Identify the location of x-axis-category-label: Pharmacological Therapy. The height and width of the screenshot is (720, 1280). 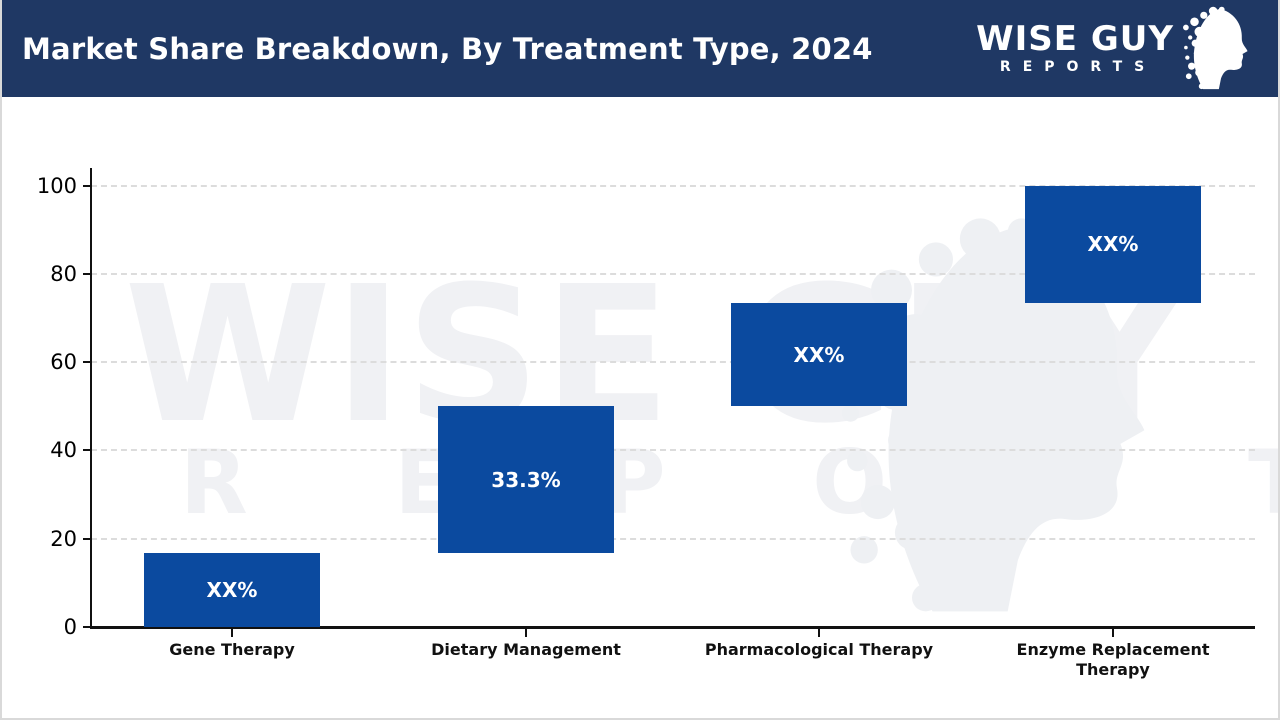
(819, 649).